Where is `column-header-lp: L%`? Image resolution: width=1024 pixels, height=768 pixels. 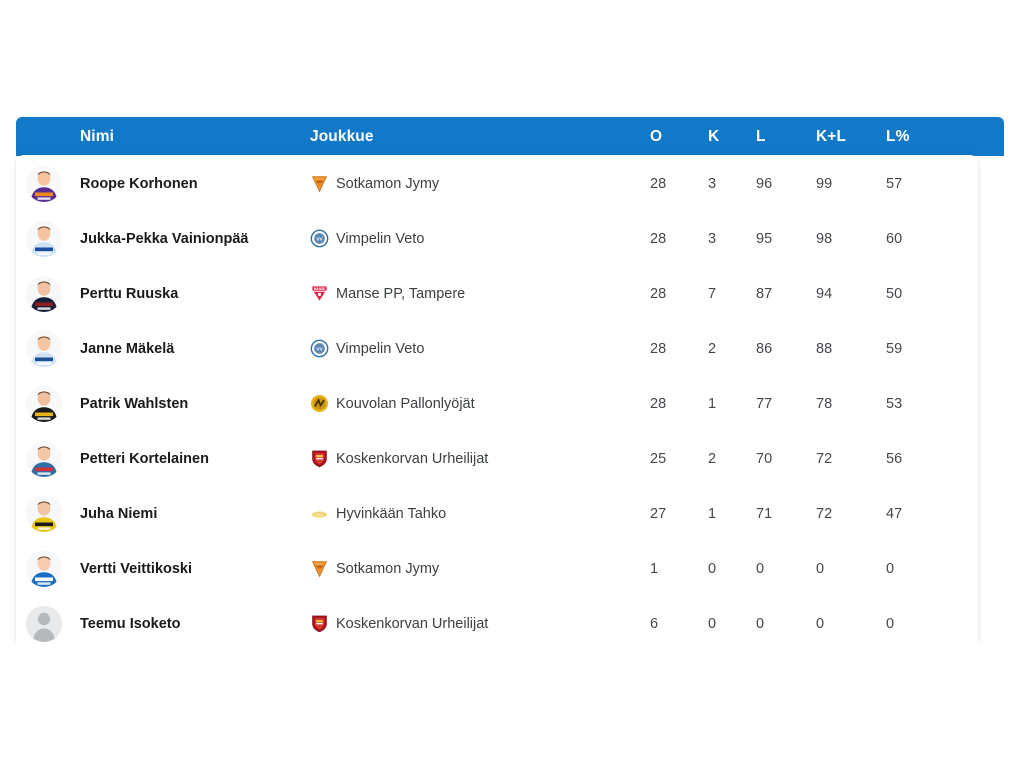
column-header-lp: L% is located at coordinates (898, 136).